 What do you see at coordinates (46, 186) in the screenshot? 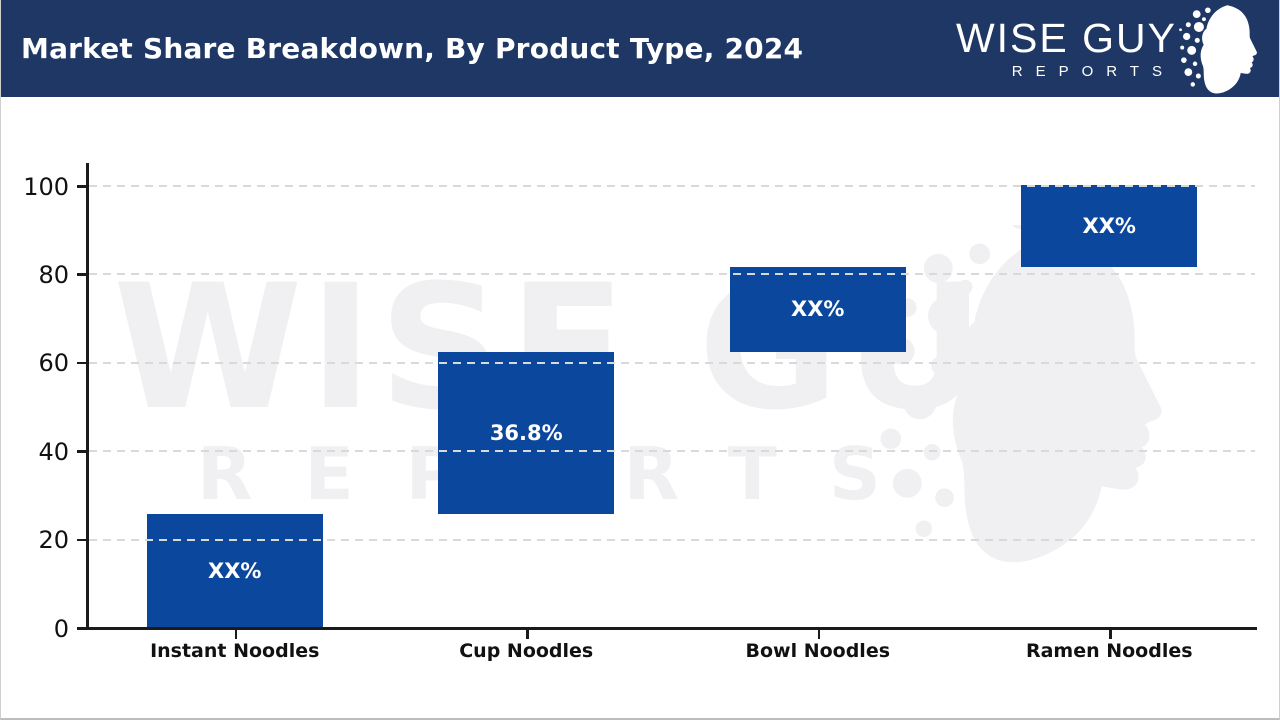
I see `y-tick-label: 100` at bounding box center [46, 186].